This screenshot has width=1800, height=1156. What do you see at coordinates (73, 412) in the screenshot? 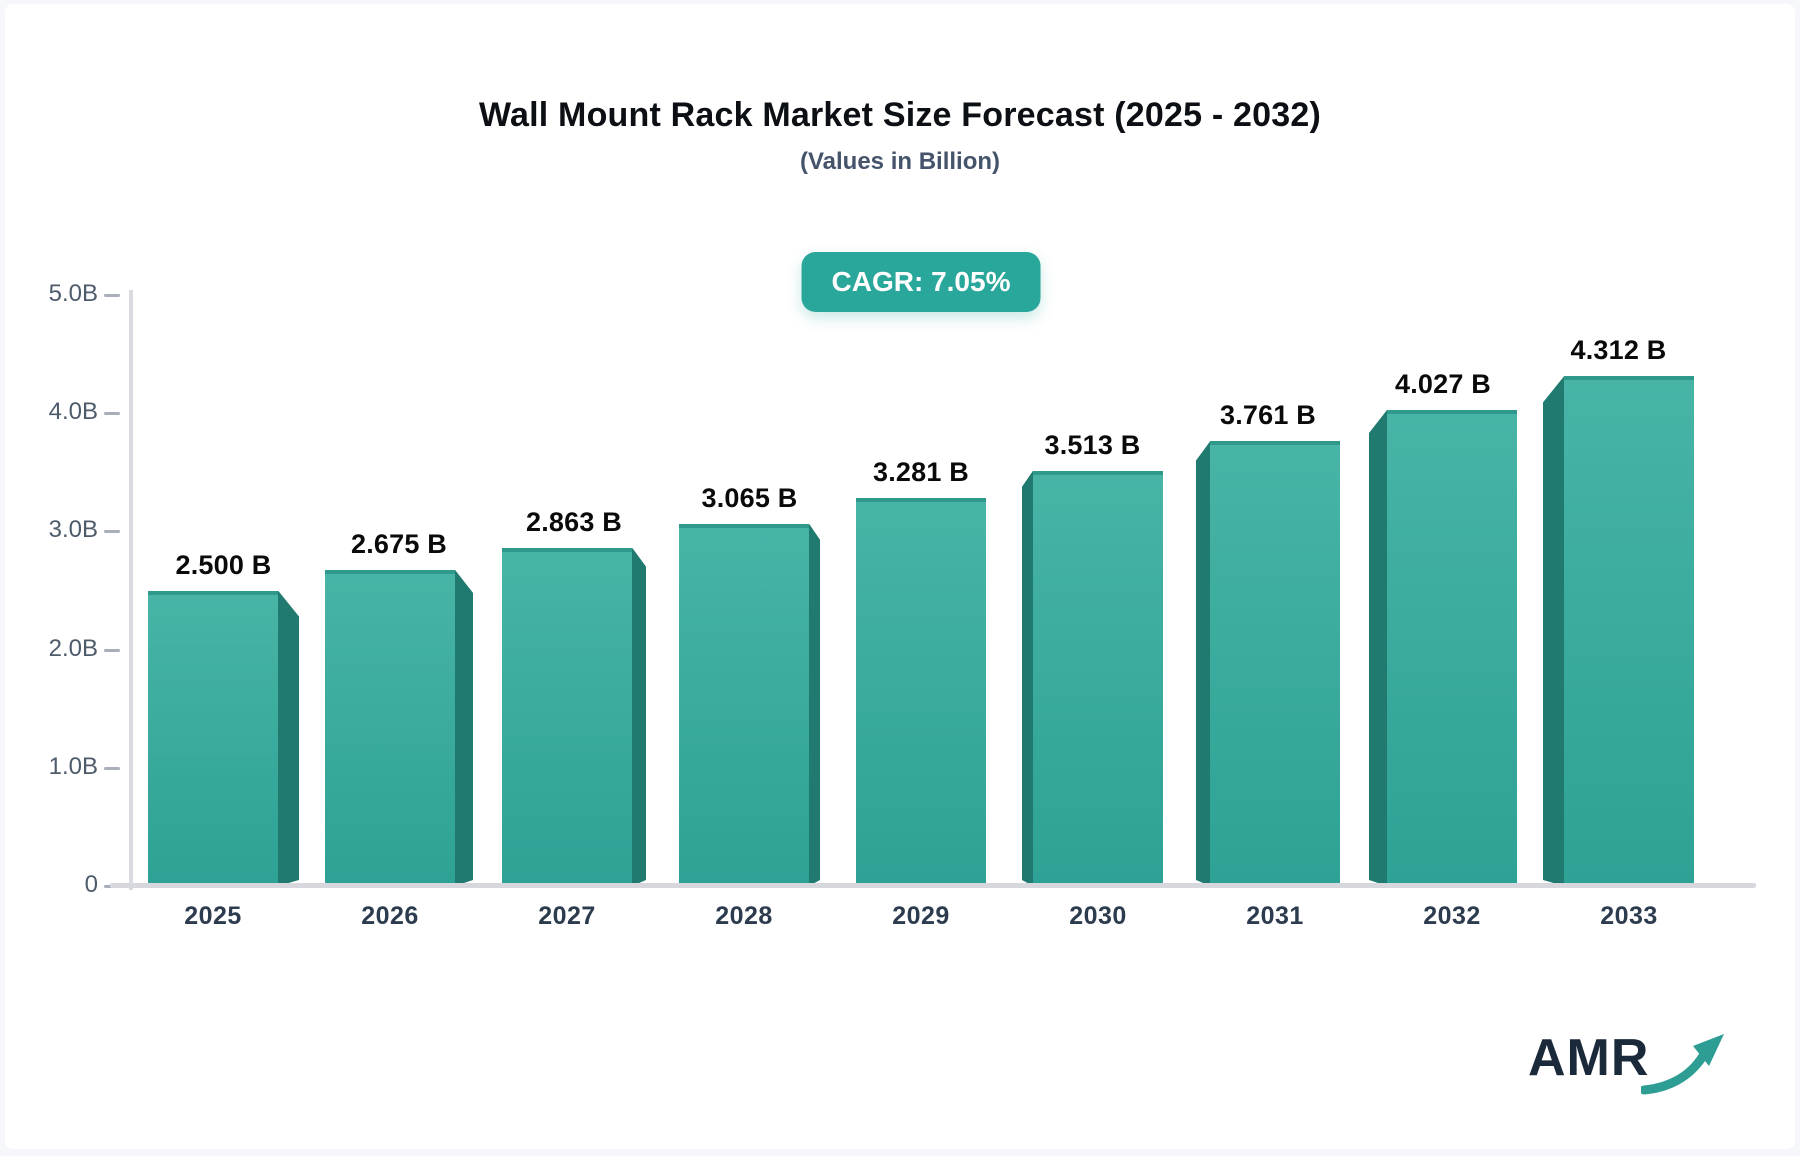
I see `ytick-label: 4.0B` at bounding box center [73, 412].